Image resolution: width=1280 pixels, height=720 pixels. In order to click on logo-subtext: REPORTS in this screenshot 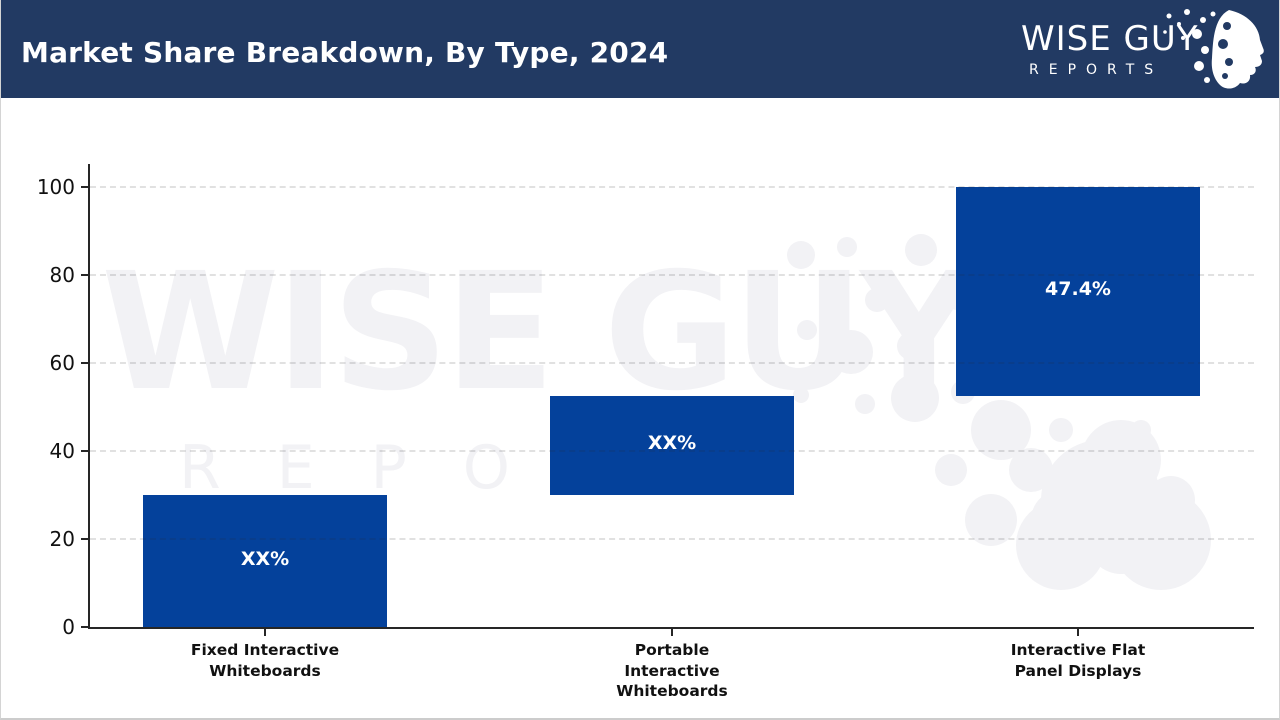, I will do `click(1096, 70)`.